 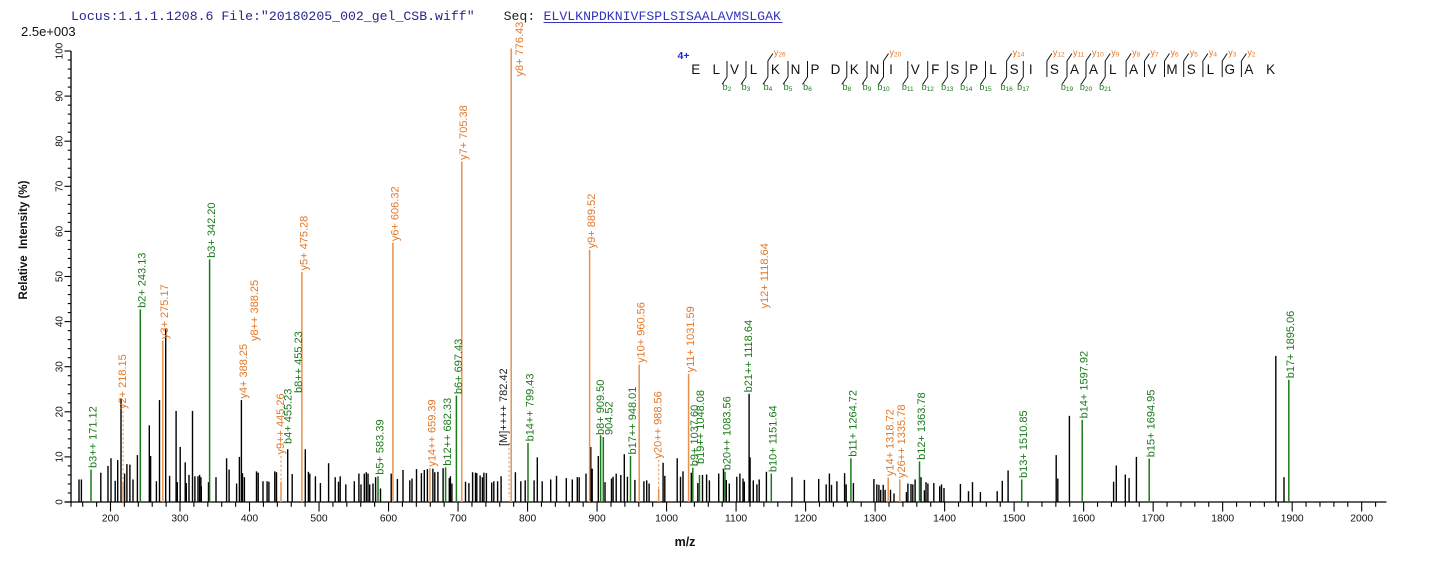 What do you see at coordinates (110, 519) in the screenshot?
I see `svg-text: 200` at bounding box center [110, 519].